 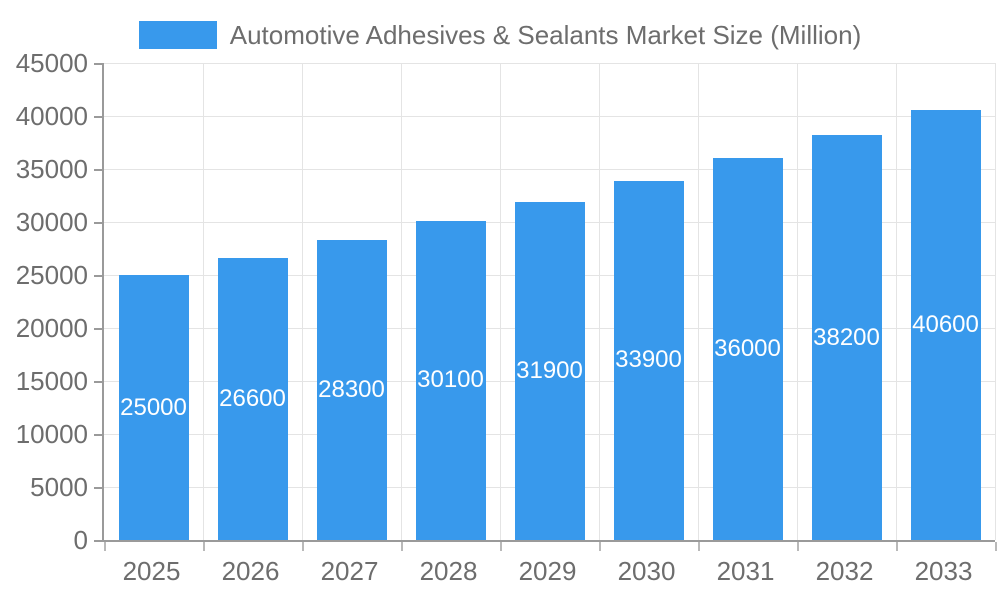 What do you see at coordinates (646, 571) in the screenshot?
I see `x-axis-label-2030: 2030` at bounding box center [646, 571].